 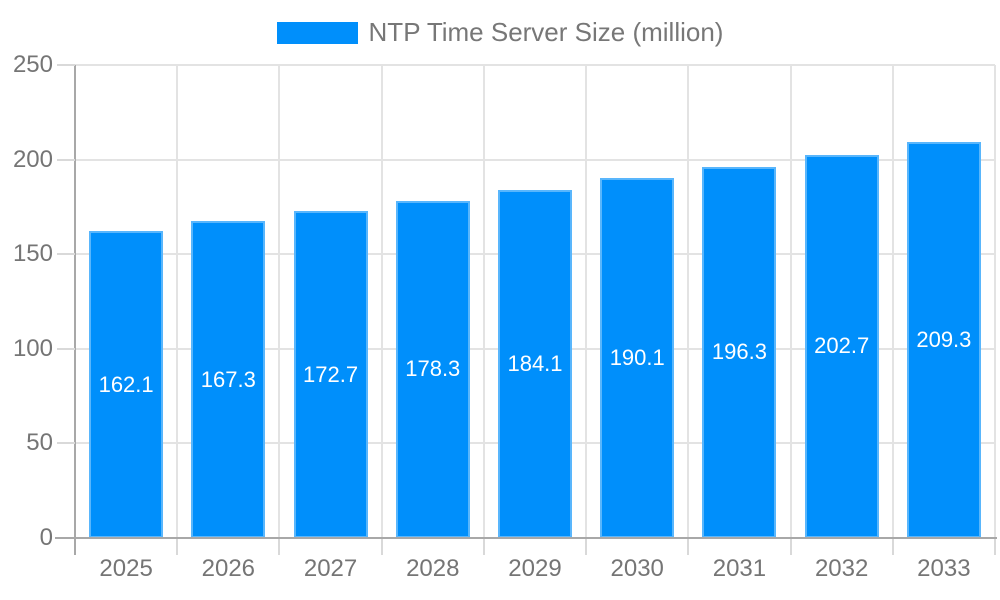 I want to click on x-axis-tick-label: 2027, so click(x=330, y=568).